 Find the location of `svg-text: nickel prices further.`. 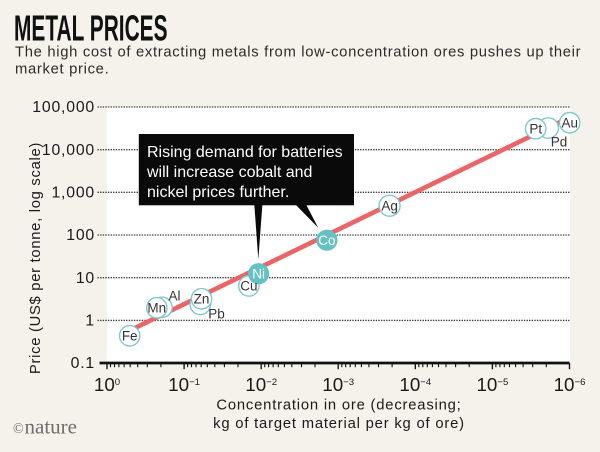

svg-text: nickel prices further. is located at coordinates (218, 192).